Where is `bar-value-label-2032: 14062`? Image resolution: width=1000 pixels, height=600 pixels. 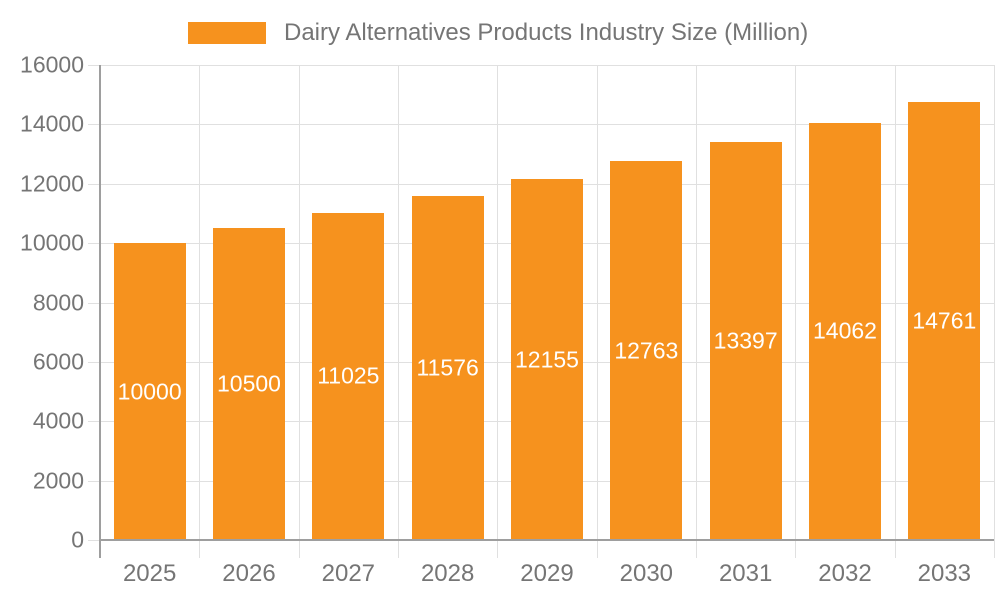 bar-value-label-2032: 14062 is located at coordinates (845, 330).